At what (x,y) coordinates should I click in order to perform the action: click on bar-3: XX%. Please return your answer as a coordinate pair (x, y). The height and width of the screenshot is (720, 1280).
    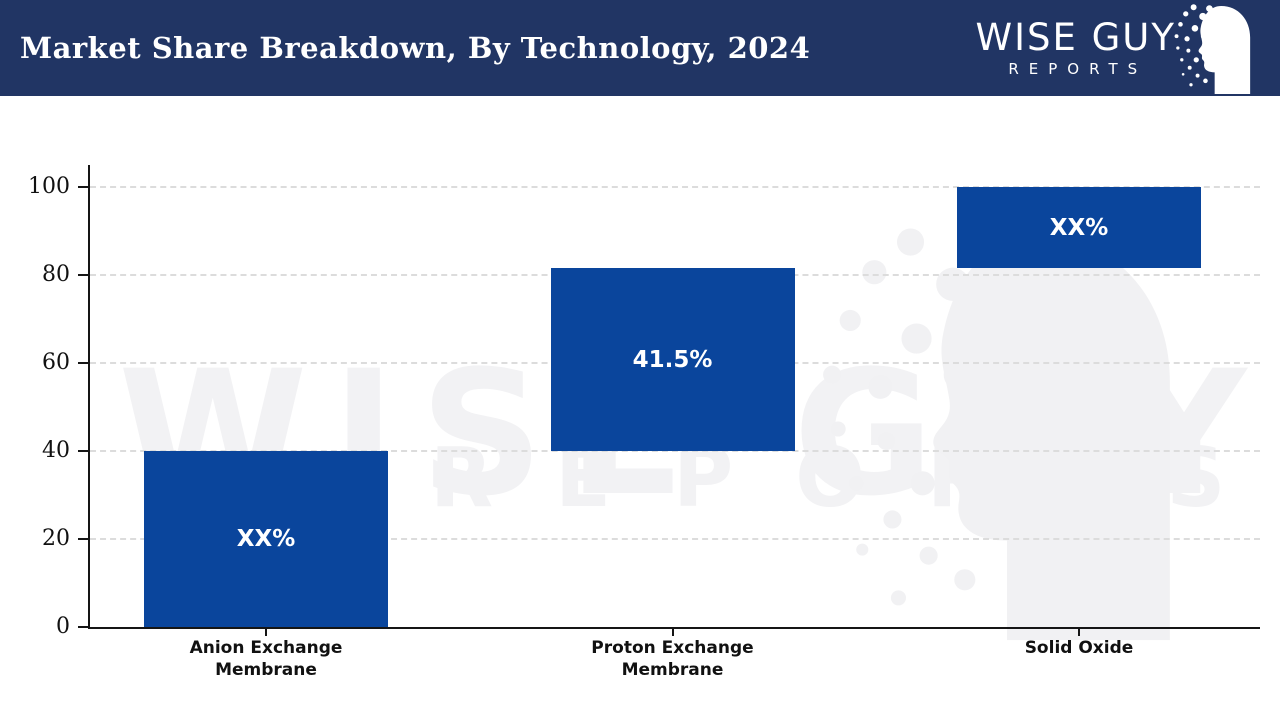
    Looking at the image, I should click on (1079, 228).